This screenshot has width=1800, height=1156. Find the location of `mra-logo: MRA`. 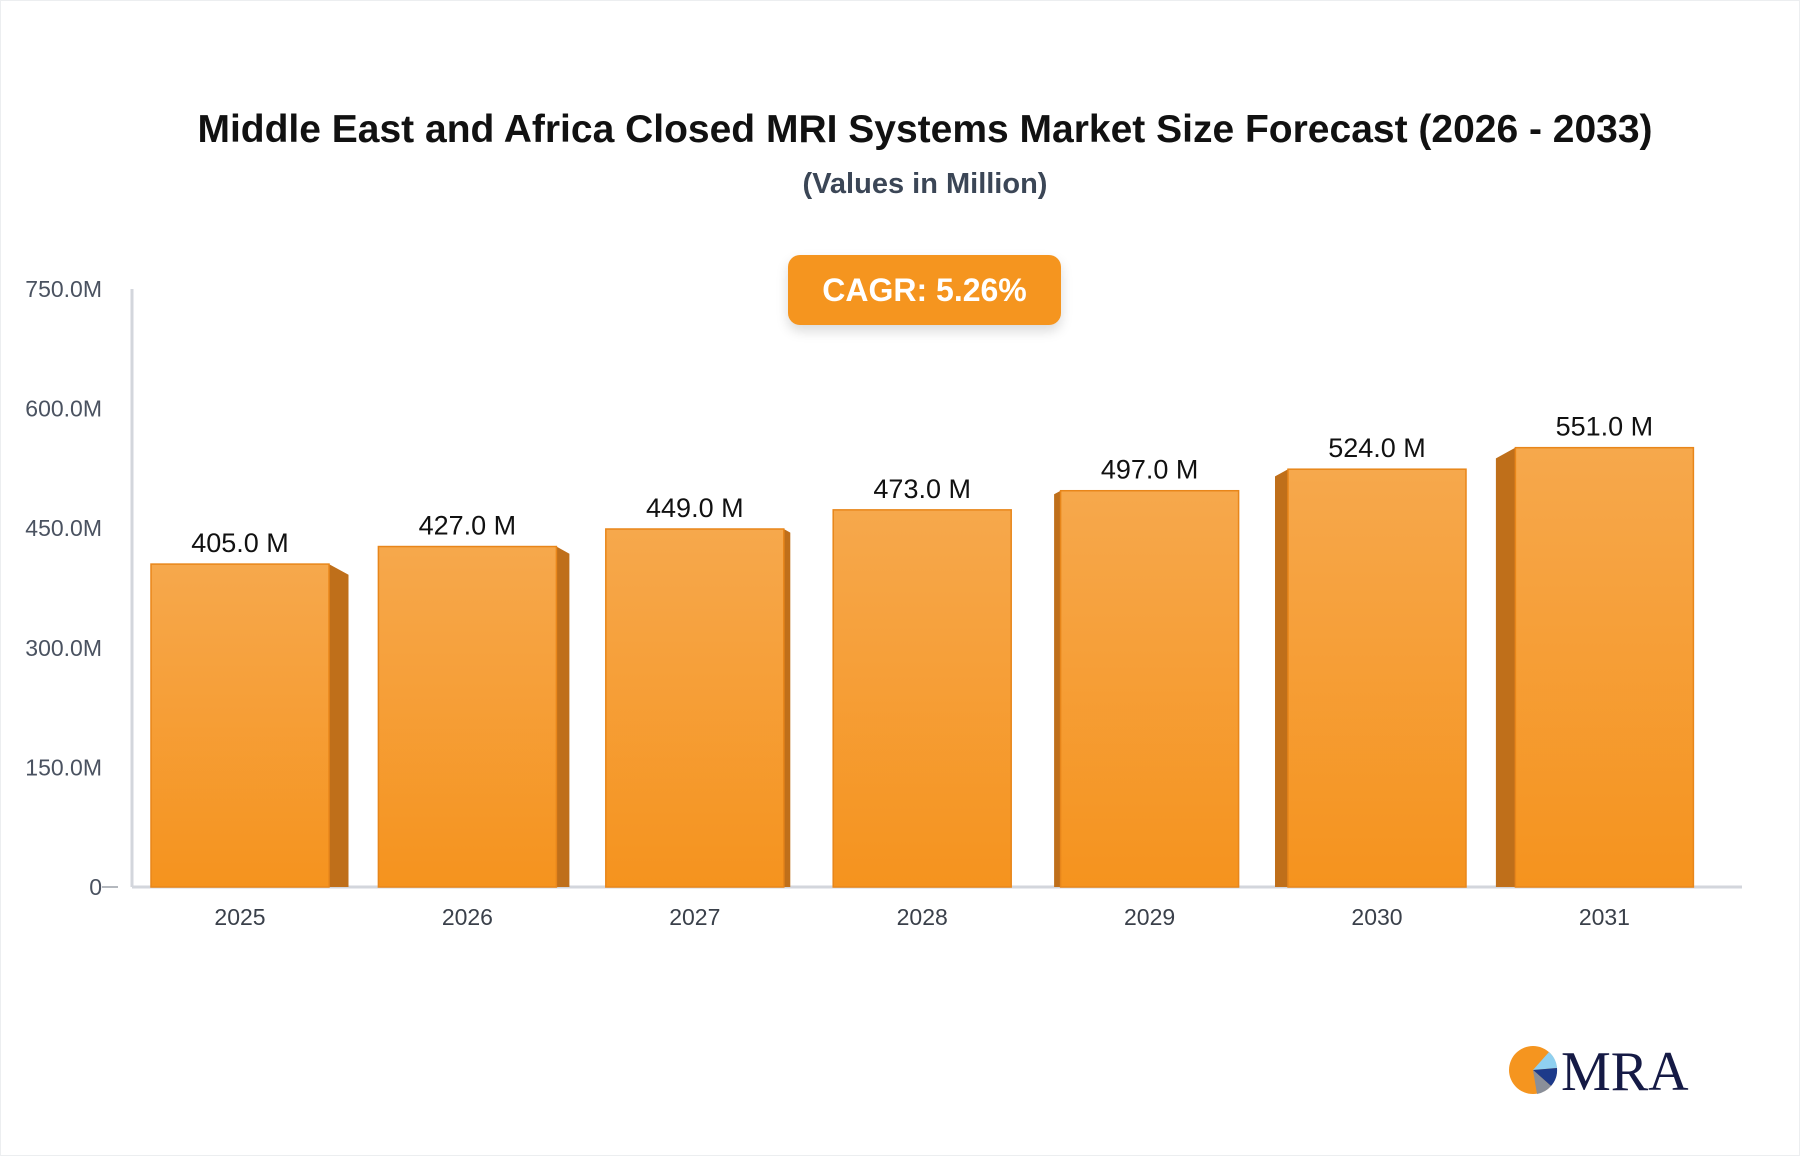

mra-logo: MRA is located at coordinates (1599, 1070).